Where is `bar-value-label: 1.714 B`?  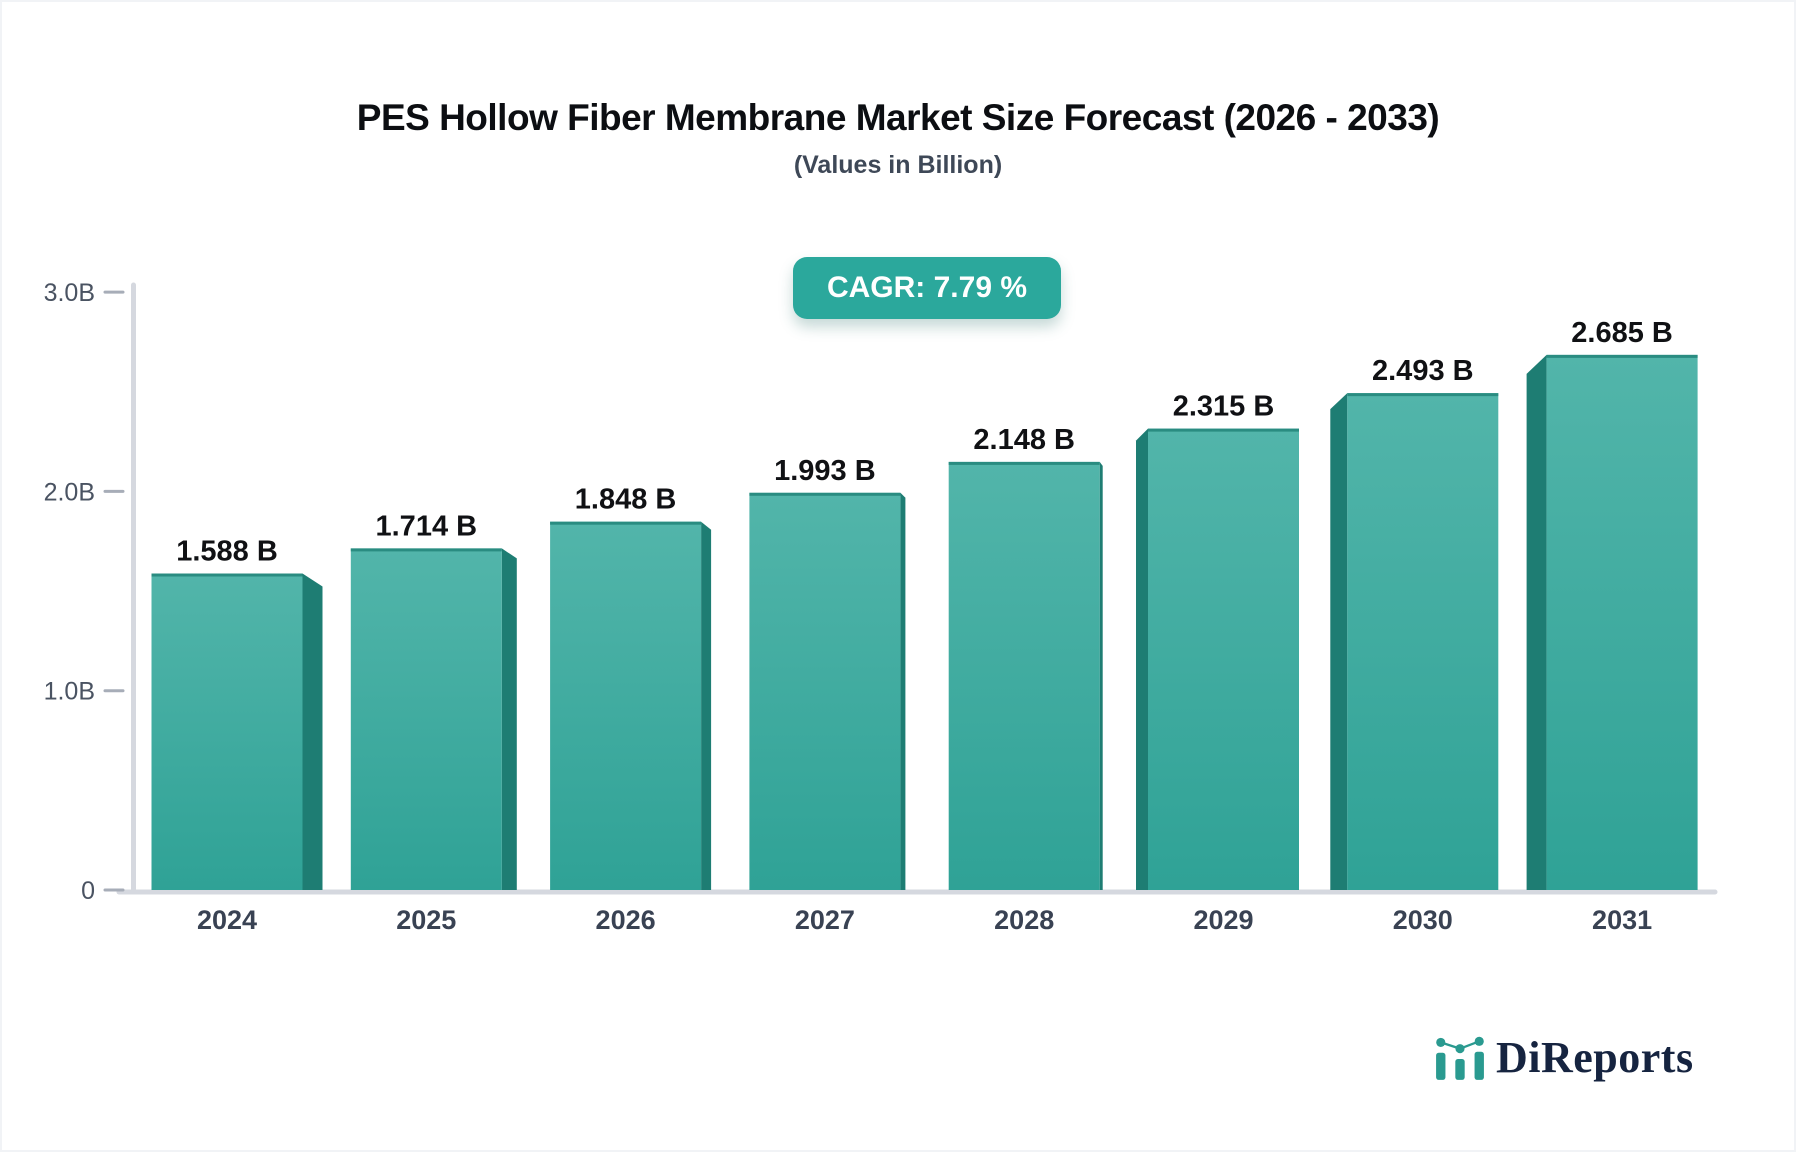
bar-value-label: 1.714 B is located at coordinates (427, 526).